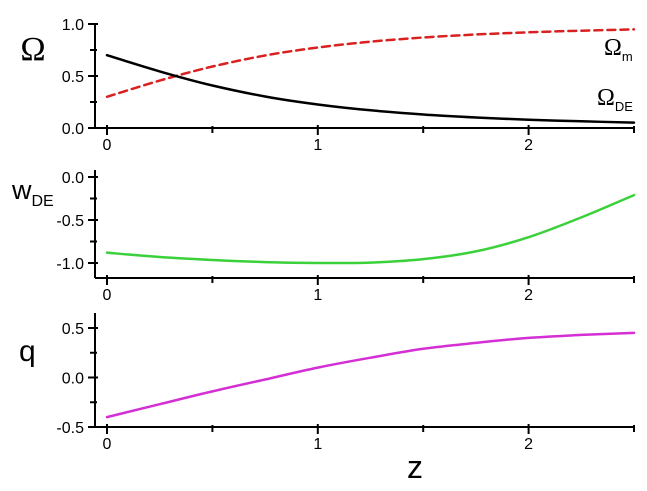  What do you see at coordinates (70, 264) in the screenshot?
I see `y-tick-label: -1.0` at bounding box center [70, 264].